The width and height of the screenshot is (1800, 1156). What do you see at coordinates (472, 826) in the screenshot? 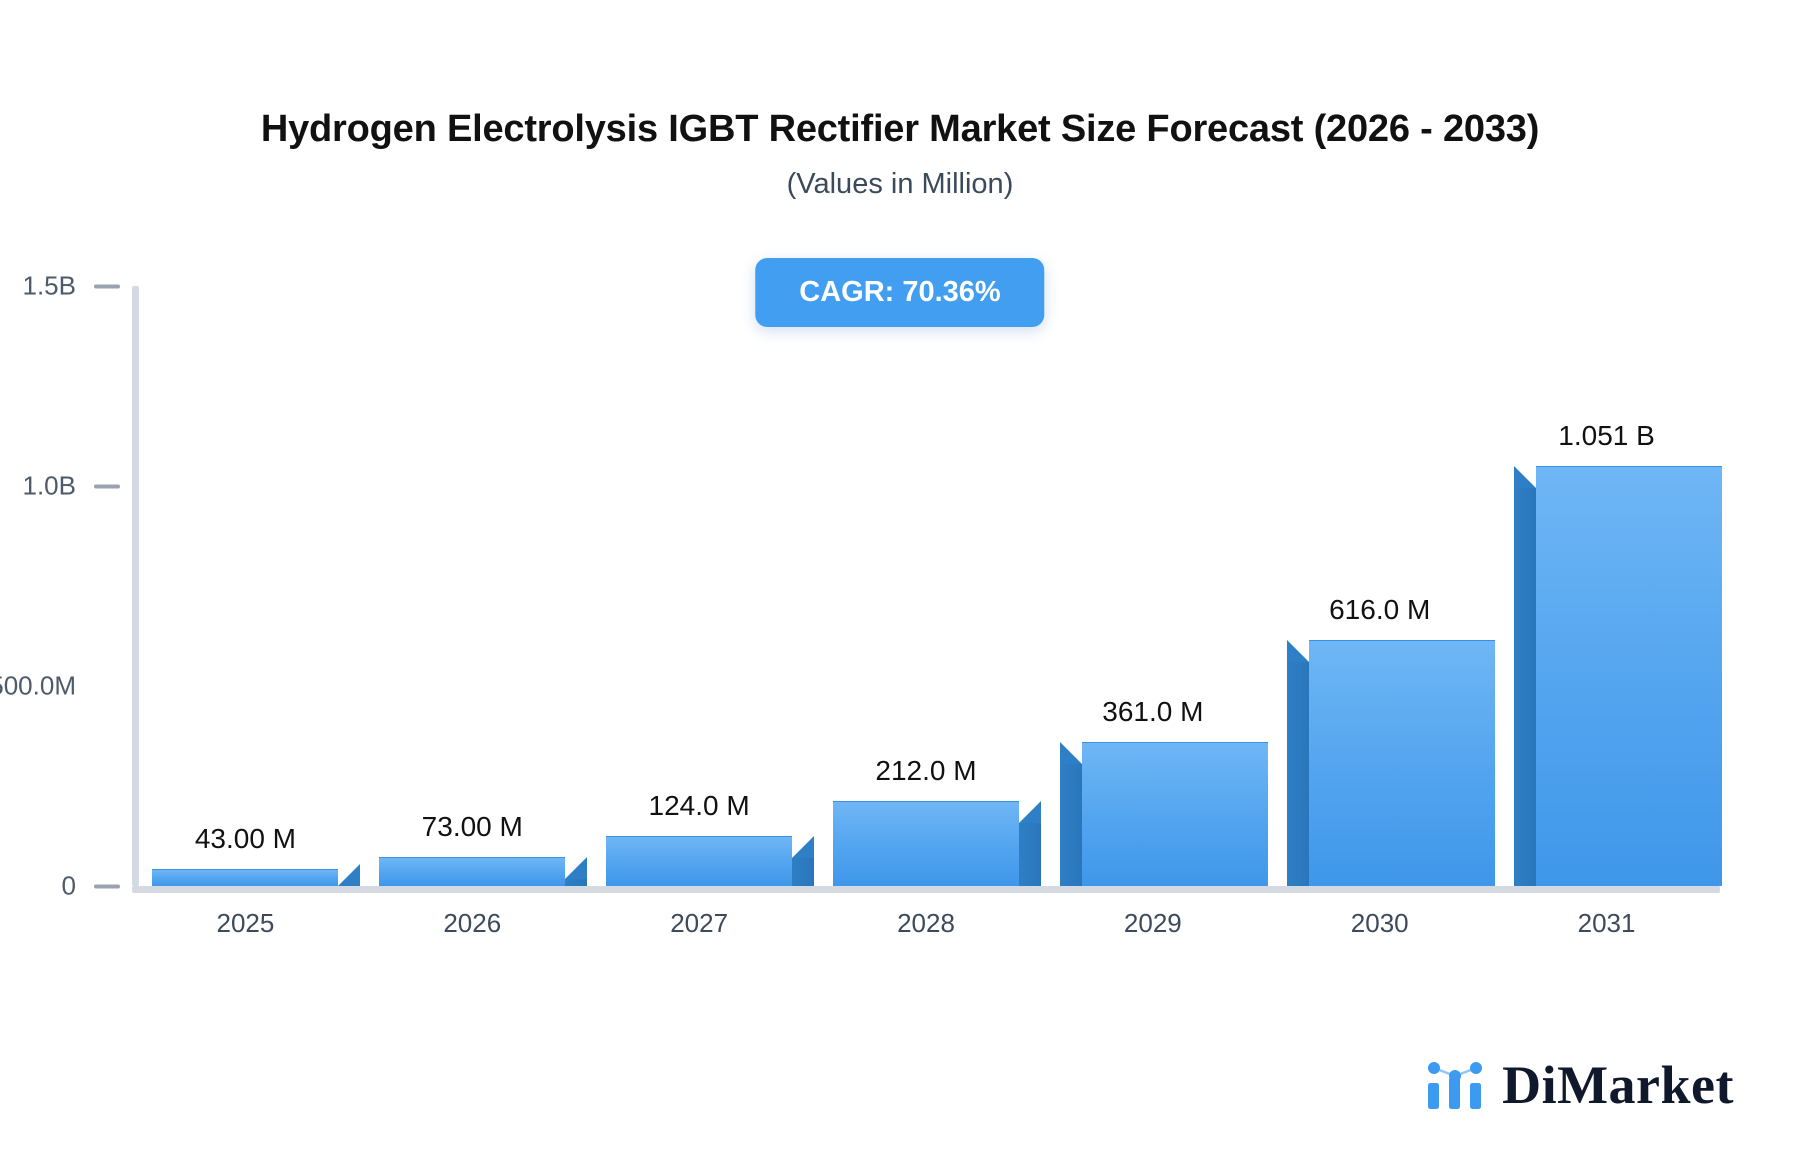
I see `bar-value-label: 73.00 M` at bounding box center [472, 826].